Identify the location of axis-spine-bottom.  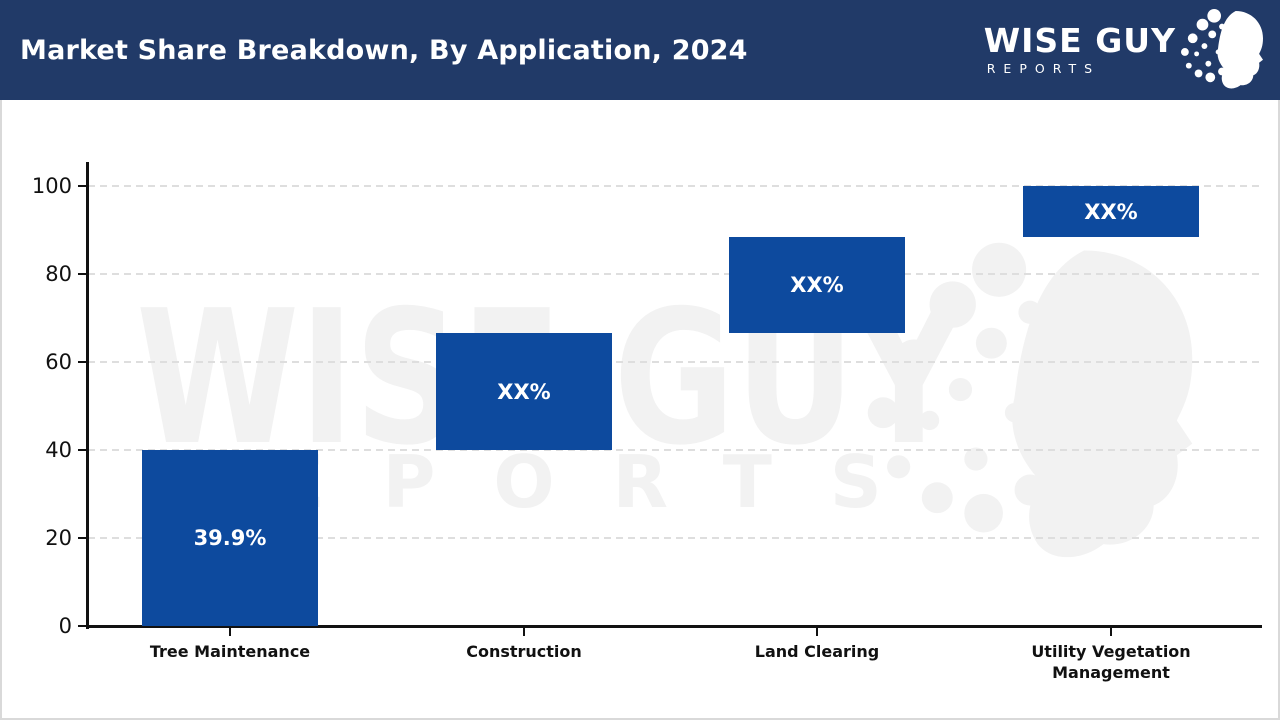
(674, 626).